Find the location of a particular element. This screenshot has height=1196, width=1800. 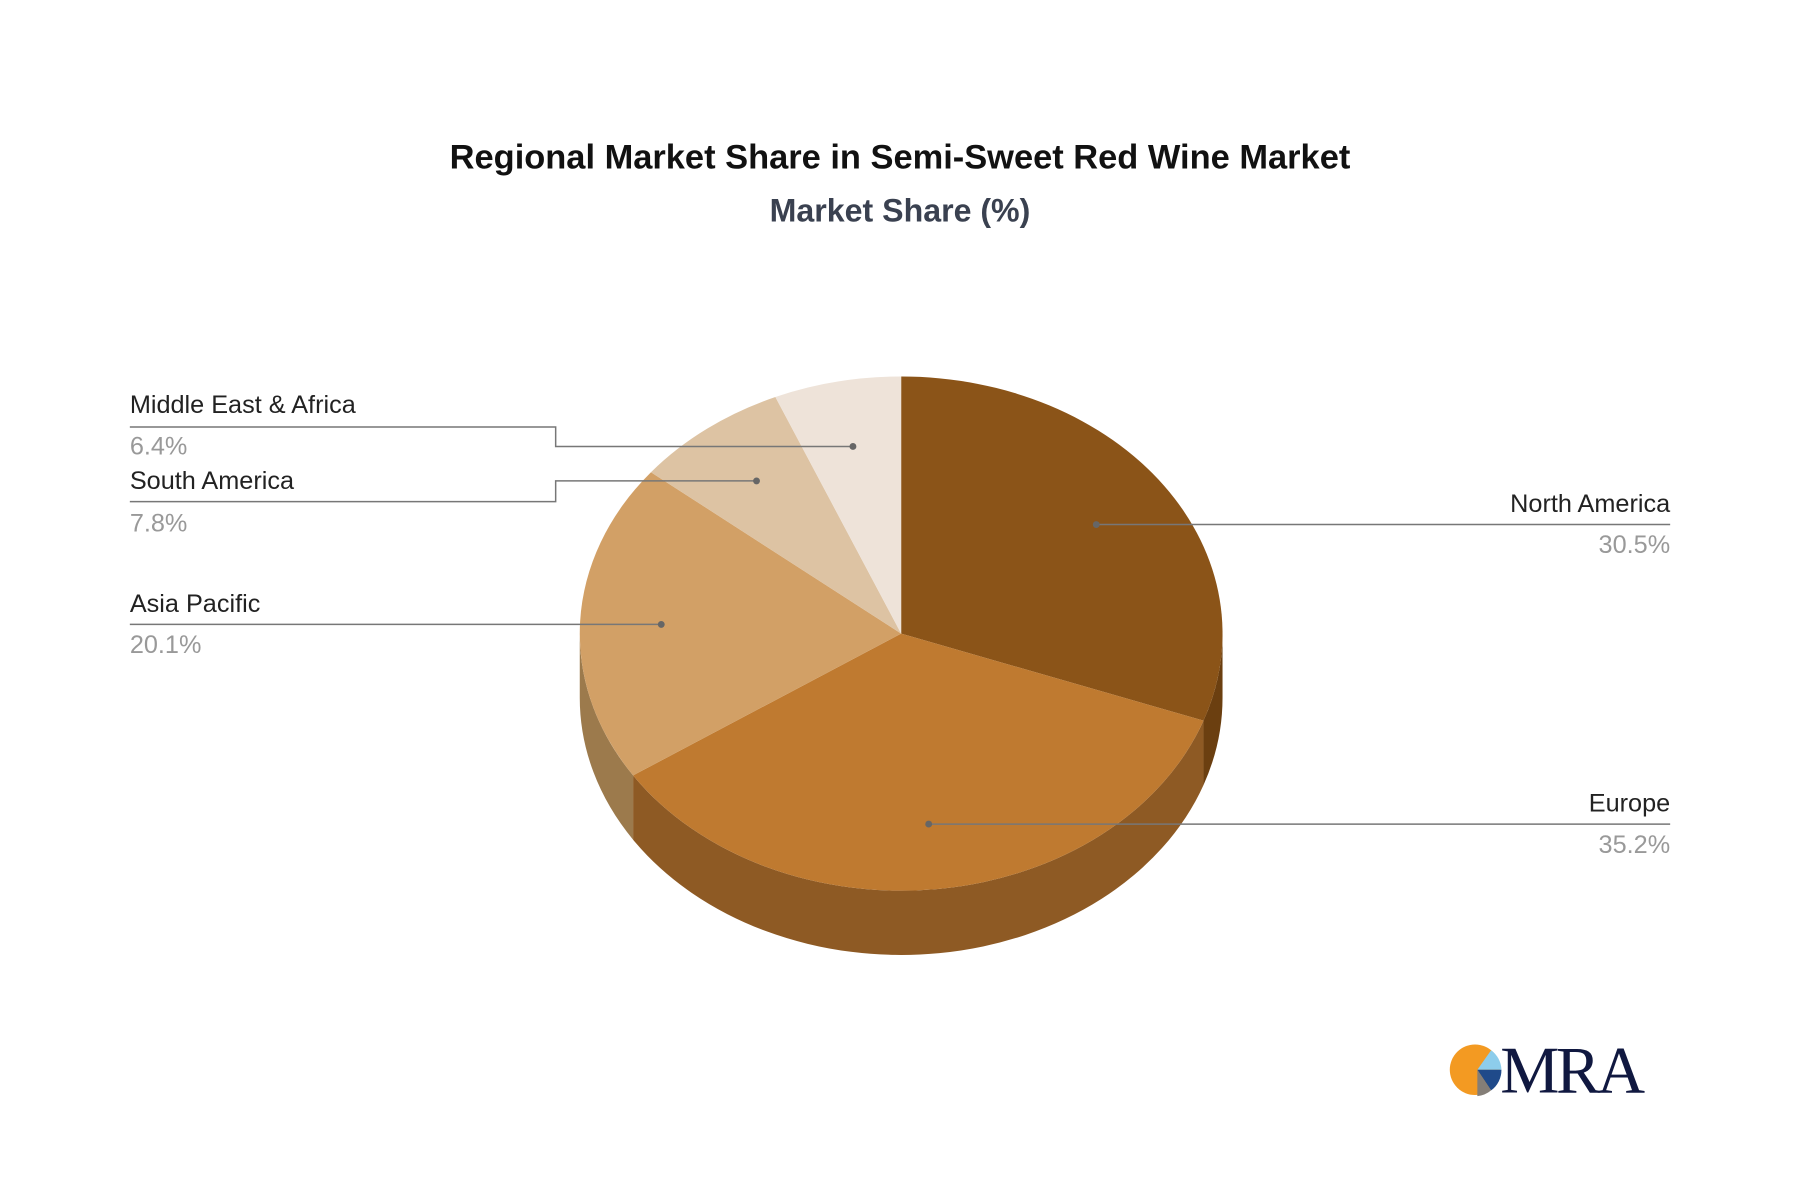

slice-label: Middle East & Africa is located at coordinates (243, 405).